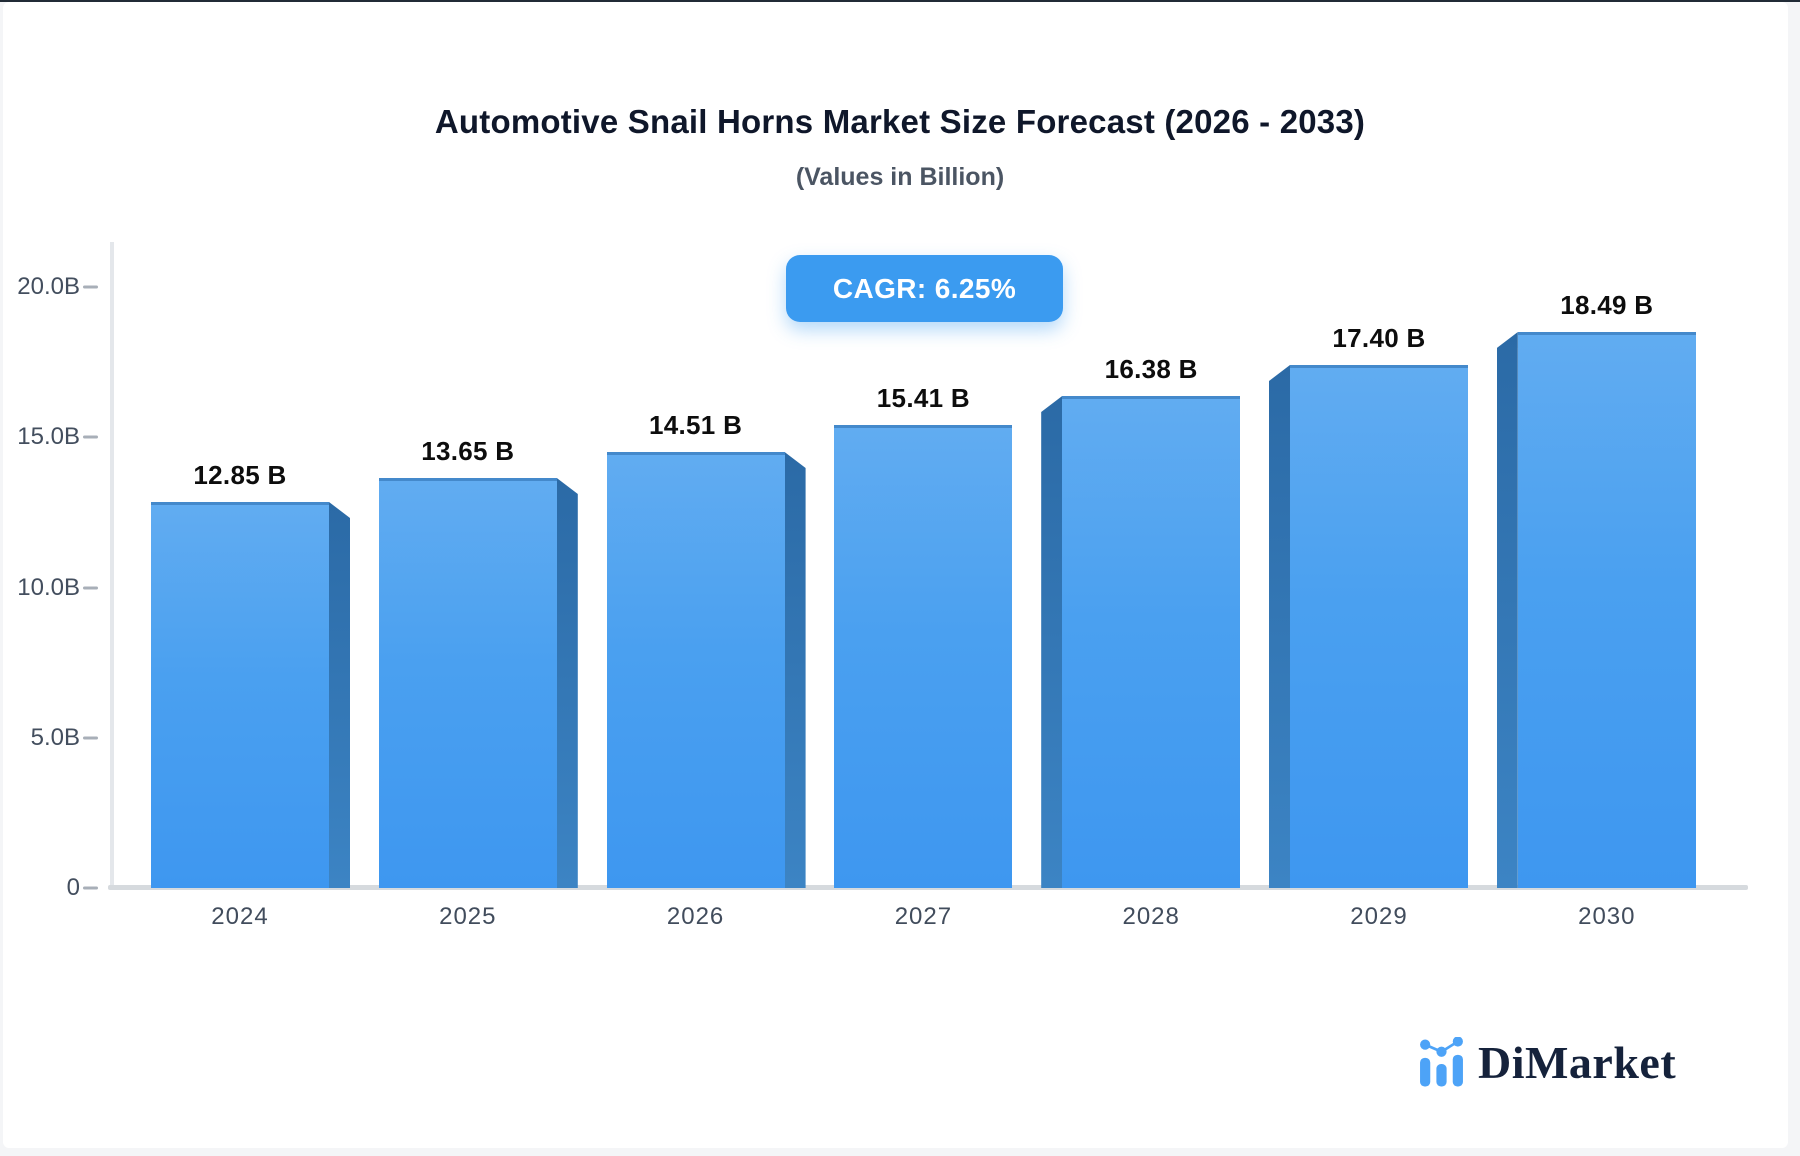 The width and height of the screenshot is (1800, 1156). What do you see at coordinates (924, 288) in the screenshot?
I see `cagr-badge: CAGR: 6.25%` at bounding box center [924, 288].